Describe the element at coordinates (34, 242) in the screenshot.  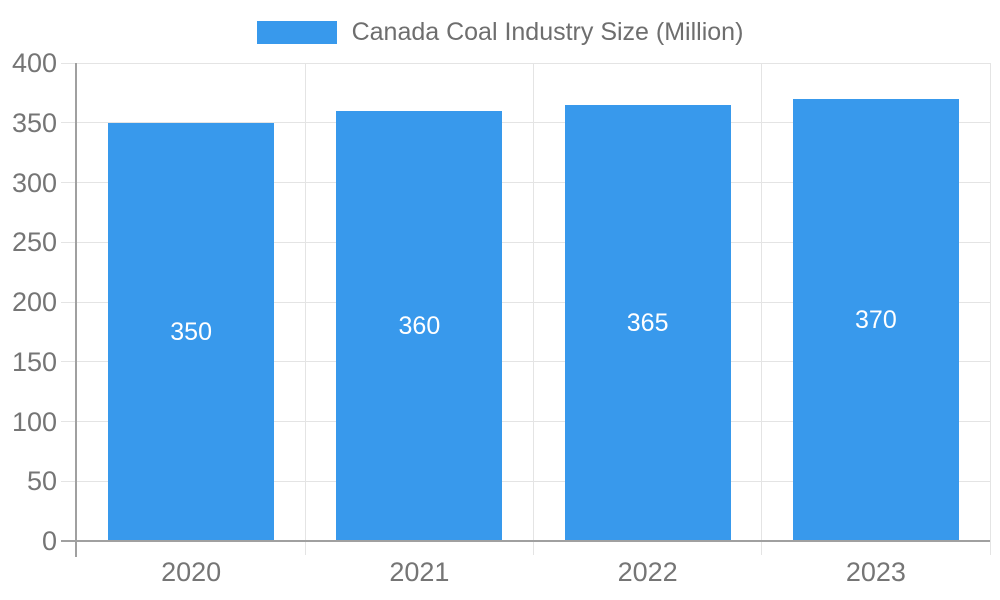
I see `y-axis-tick-label: 250` at that location.